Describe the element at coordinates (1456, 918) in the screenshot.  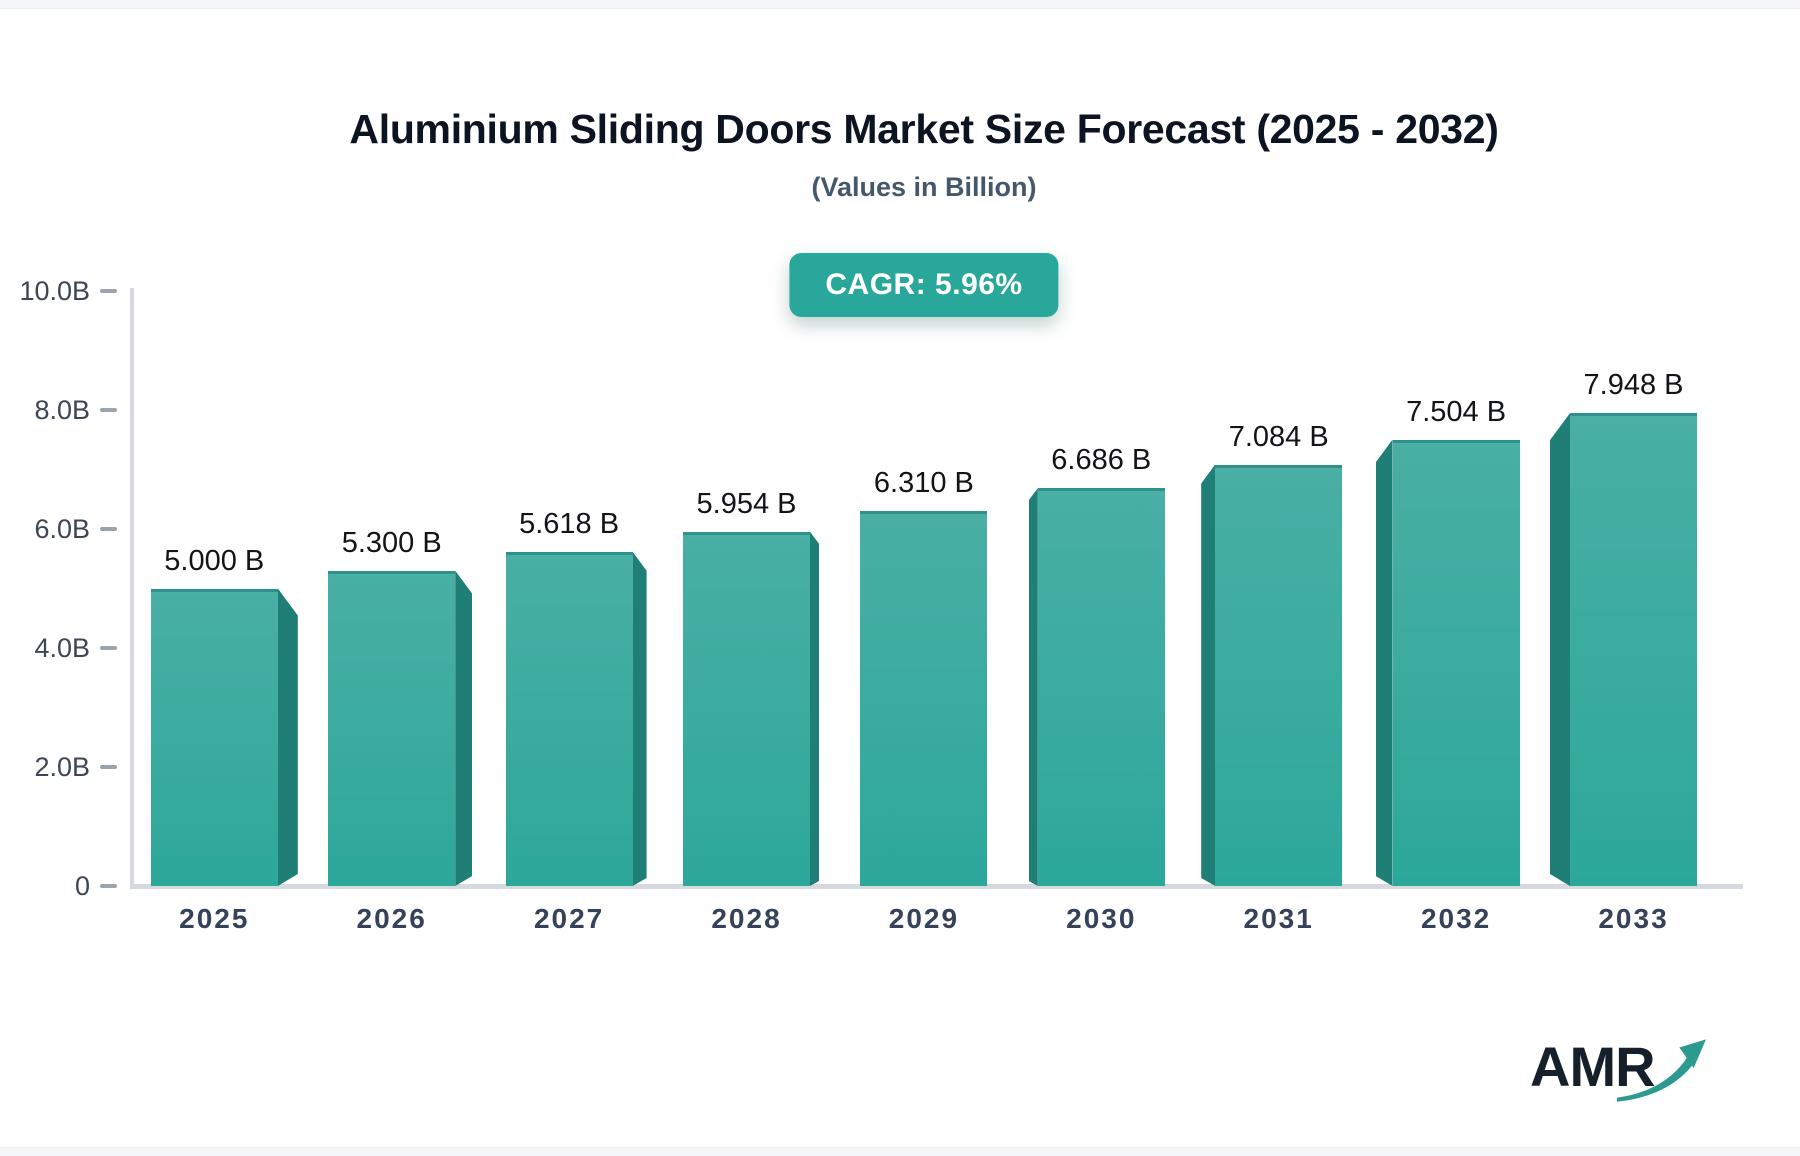
I see `x-axis-label: 2032` at that location.